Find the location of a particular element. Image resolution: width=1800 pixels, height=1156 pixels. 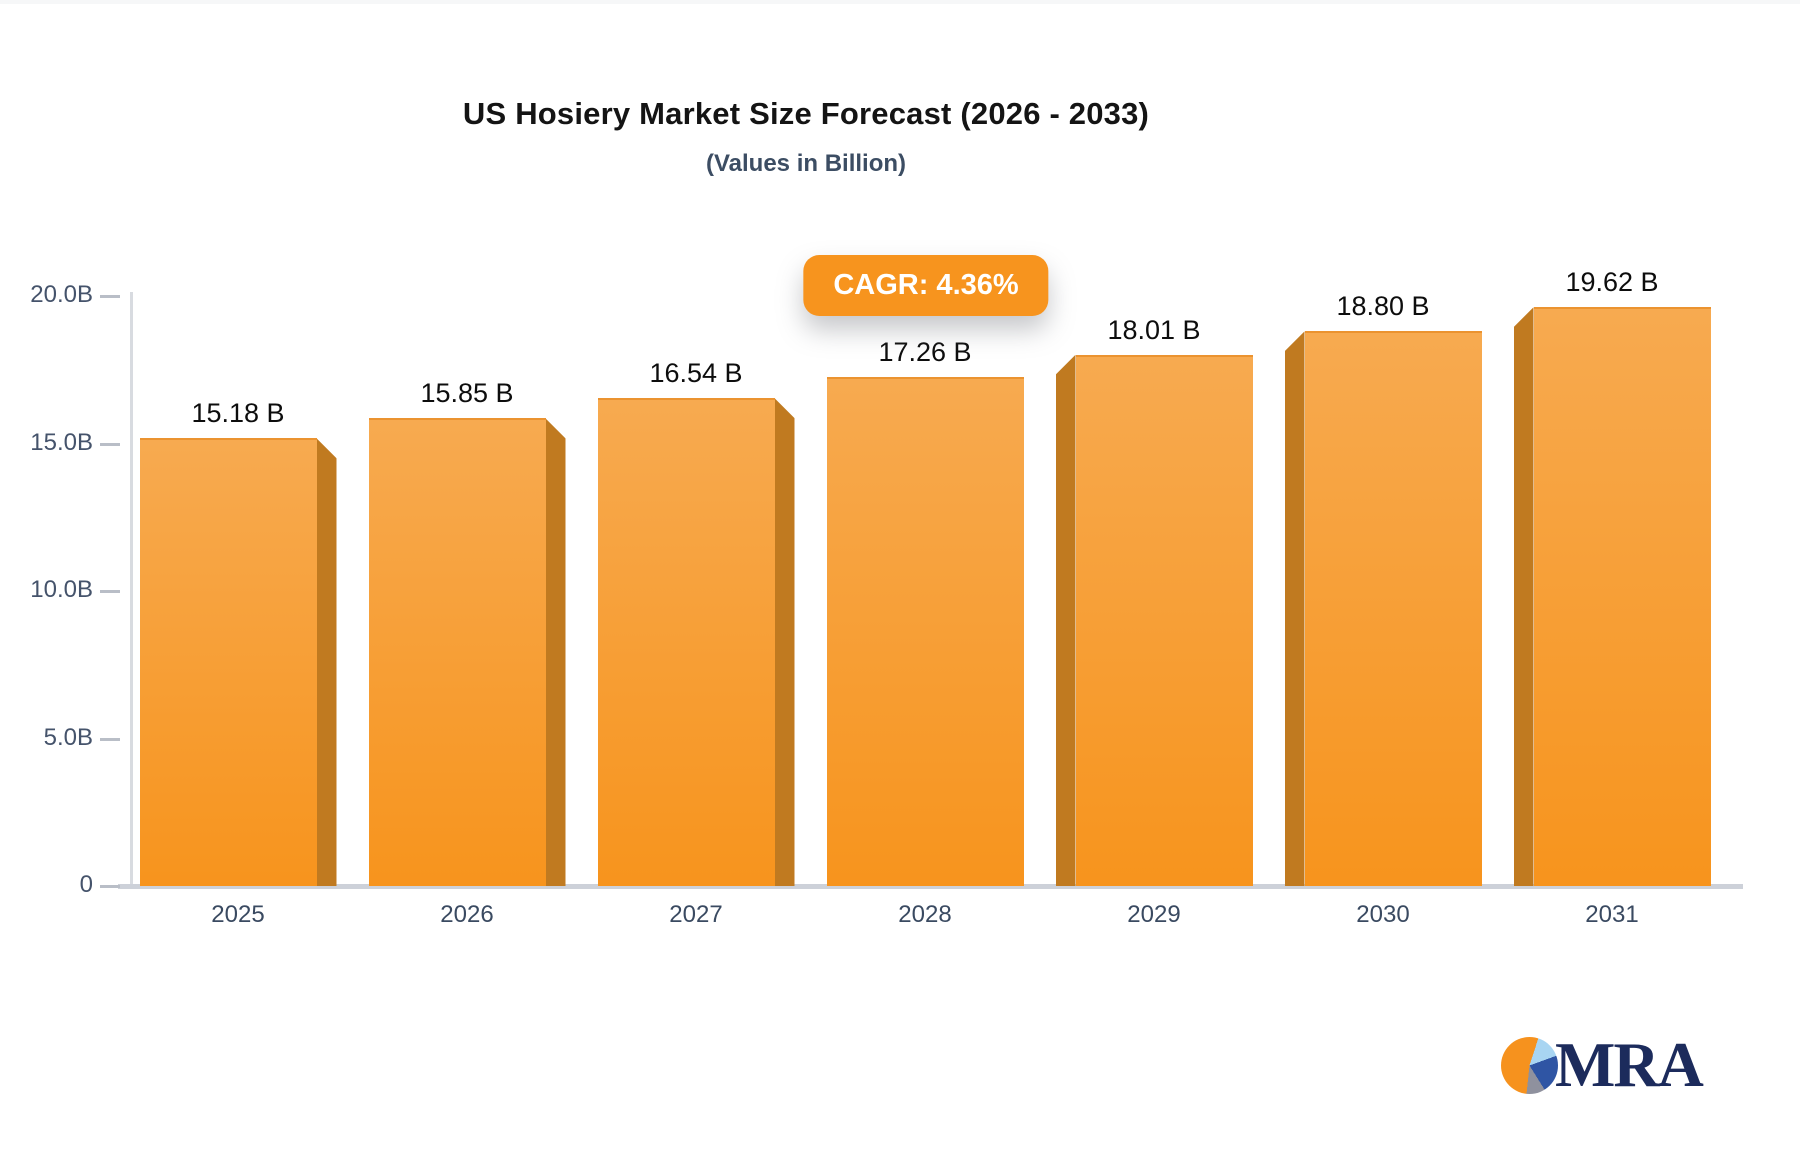

bar-face-2028 is located at coordinates (925, 631).